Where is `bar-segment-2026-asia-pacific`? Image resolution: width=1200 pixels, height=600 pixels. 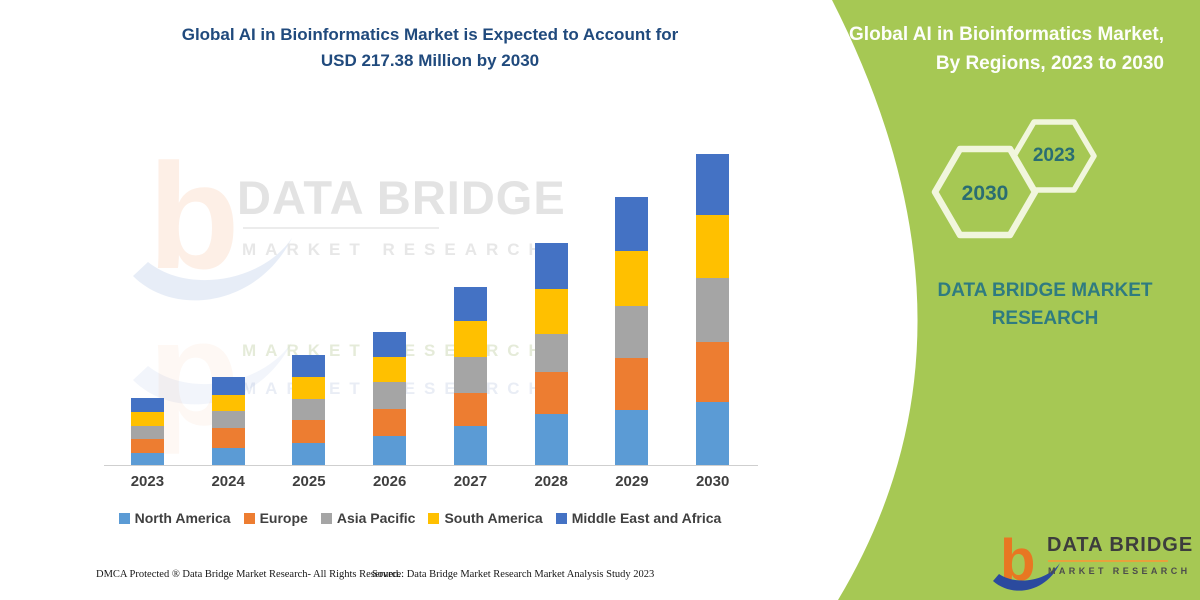 bar-segment-2026-asia-pacific is located at coordinates (390, 395).